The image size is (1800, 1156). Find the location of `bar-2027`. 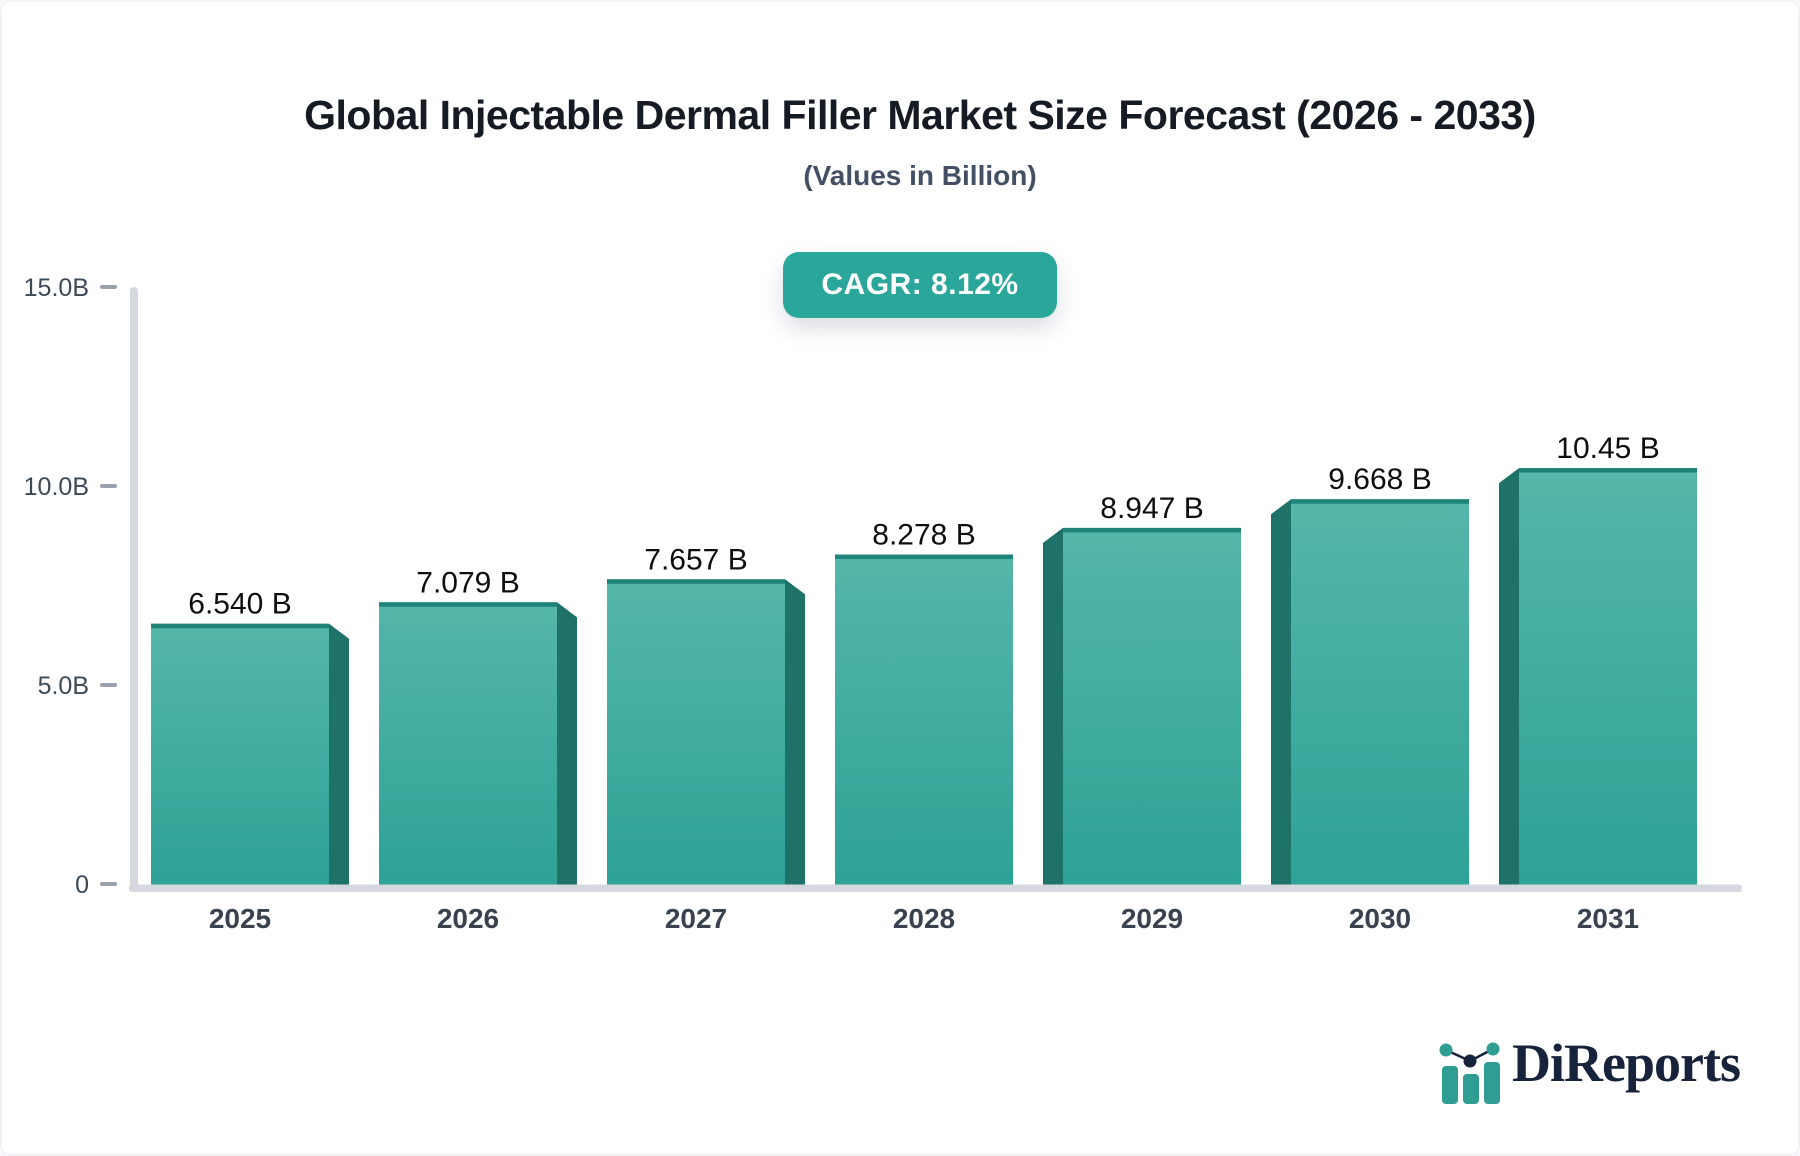

bar-2027 is located at coordinates (696, 732).